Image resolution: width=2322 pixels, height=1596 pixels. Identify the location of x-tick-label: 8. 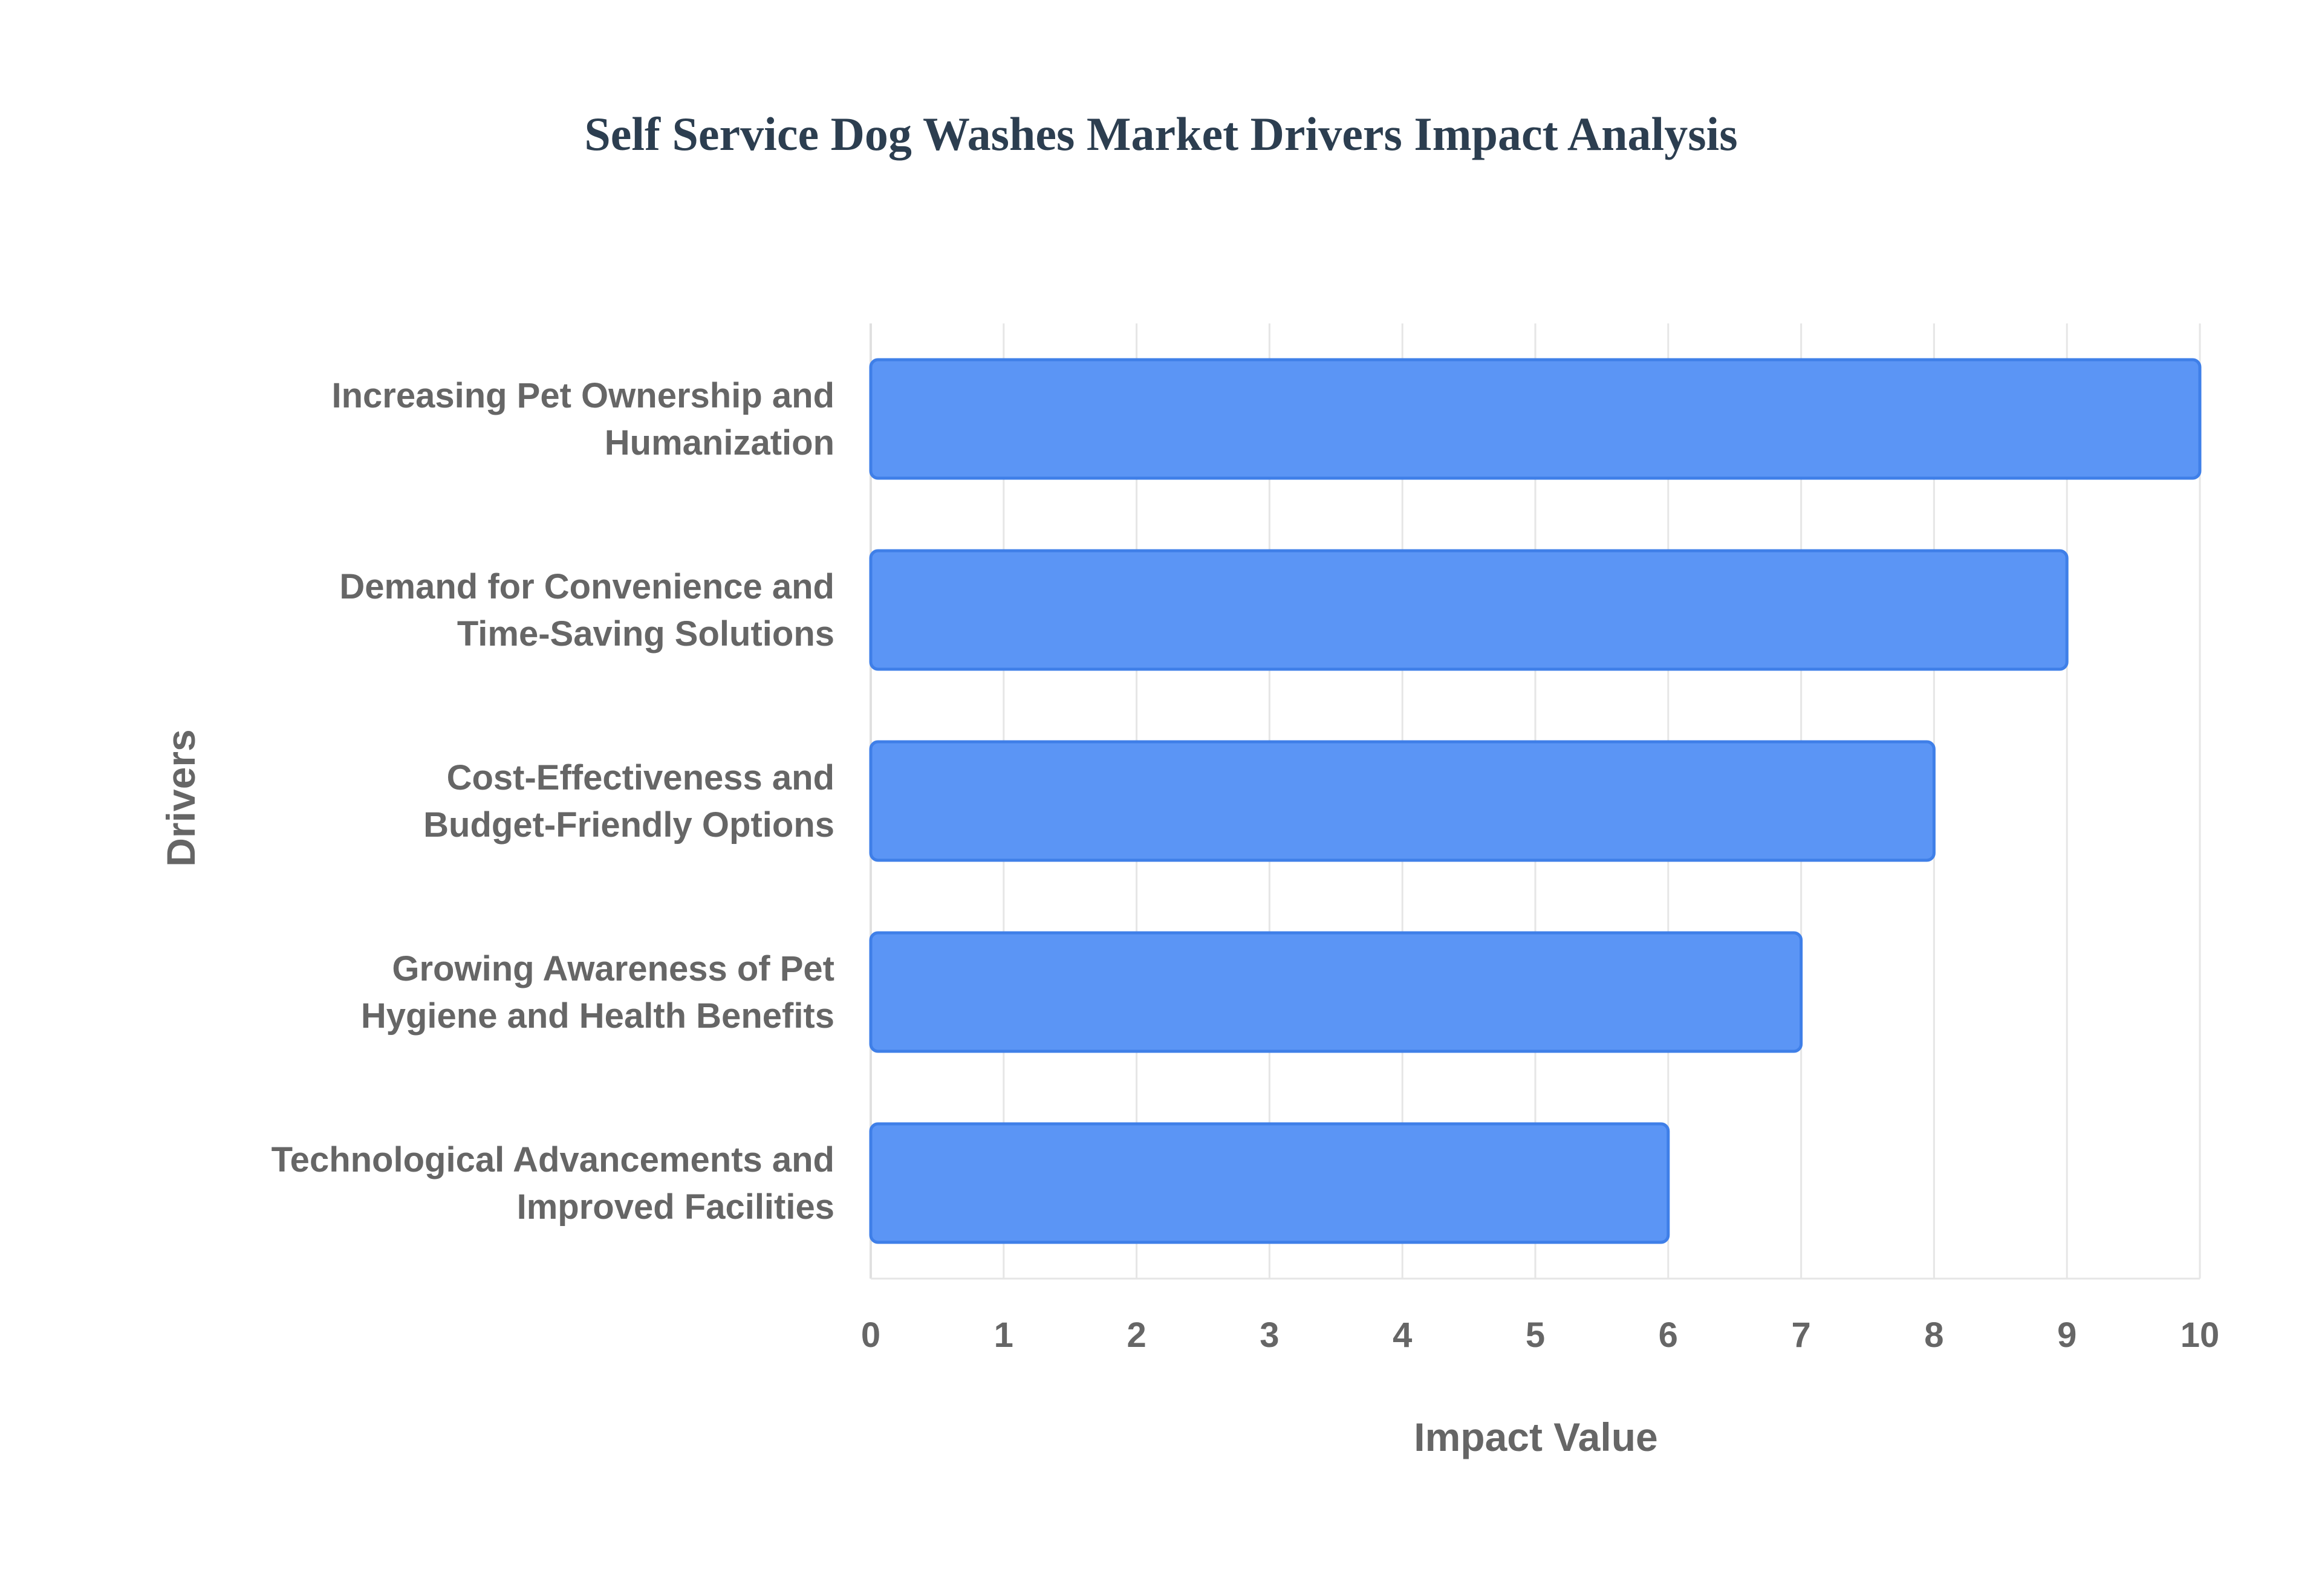
(1933, 1335).